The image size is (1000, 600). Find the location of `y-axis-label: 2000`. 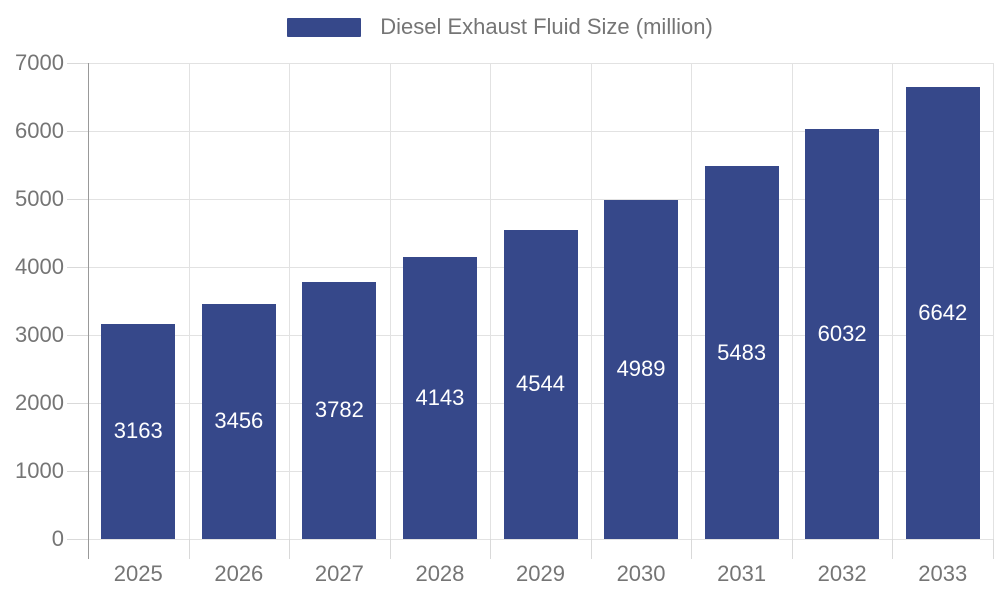

y-axis-label: 2000 is located at coordinates (39, 402).